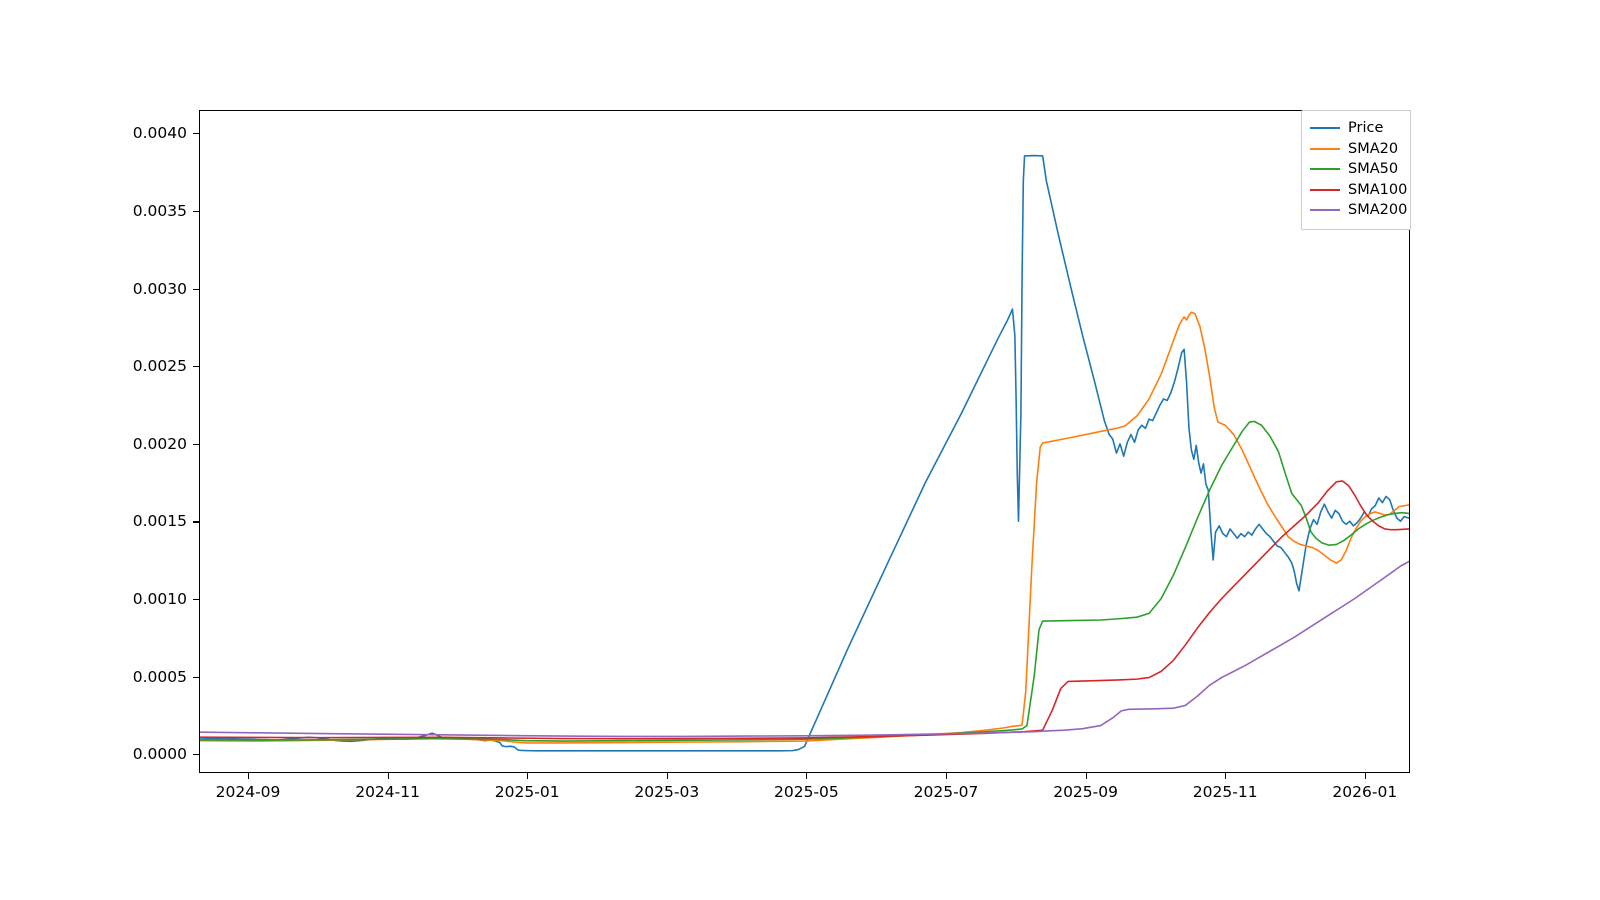 This screenshot has width=1600, height=900. What do you see at coordinates (1378, 189) in the screenshot?
I see `legend-label: SMA100` at bounding box center [1378, 189].